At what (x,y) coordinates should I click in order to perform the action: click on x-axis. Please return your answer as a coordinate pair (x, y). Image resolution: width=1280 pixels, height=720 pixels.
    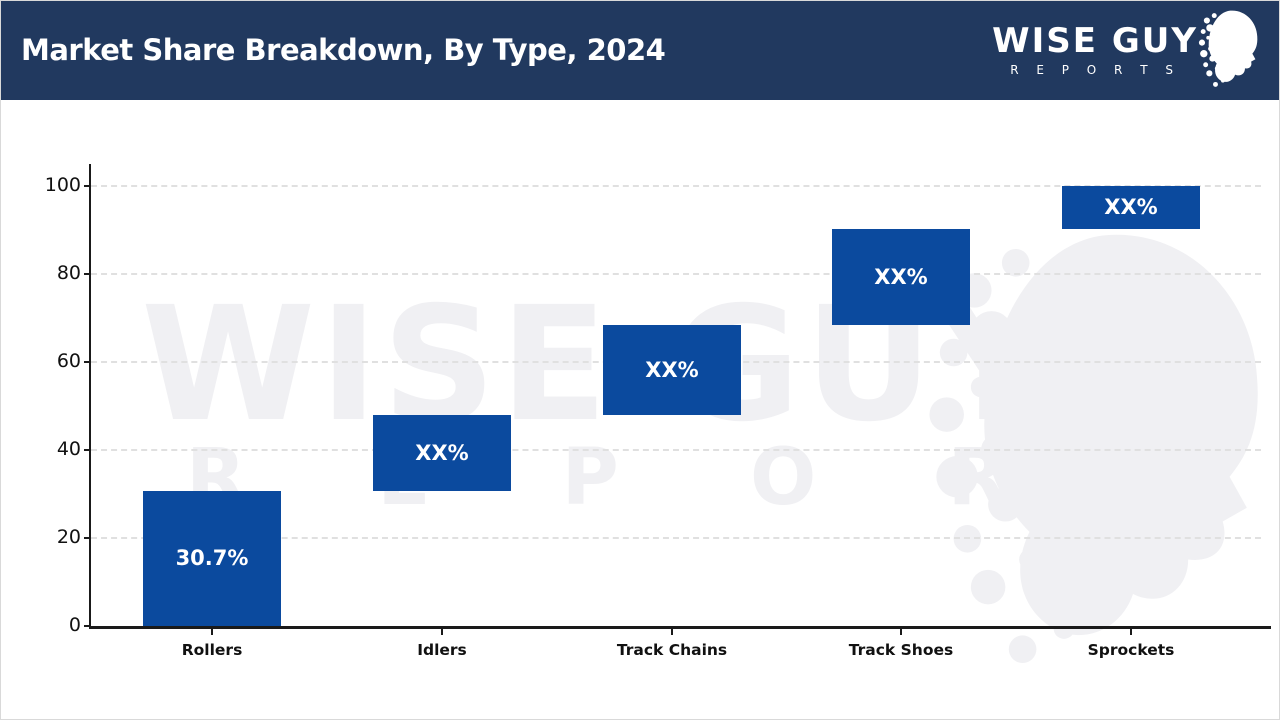
    Looking at the image, I should click on (680, 627).